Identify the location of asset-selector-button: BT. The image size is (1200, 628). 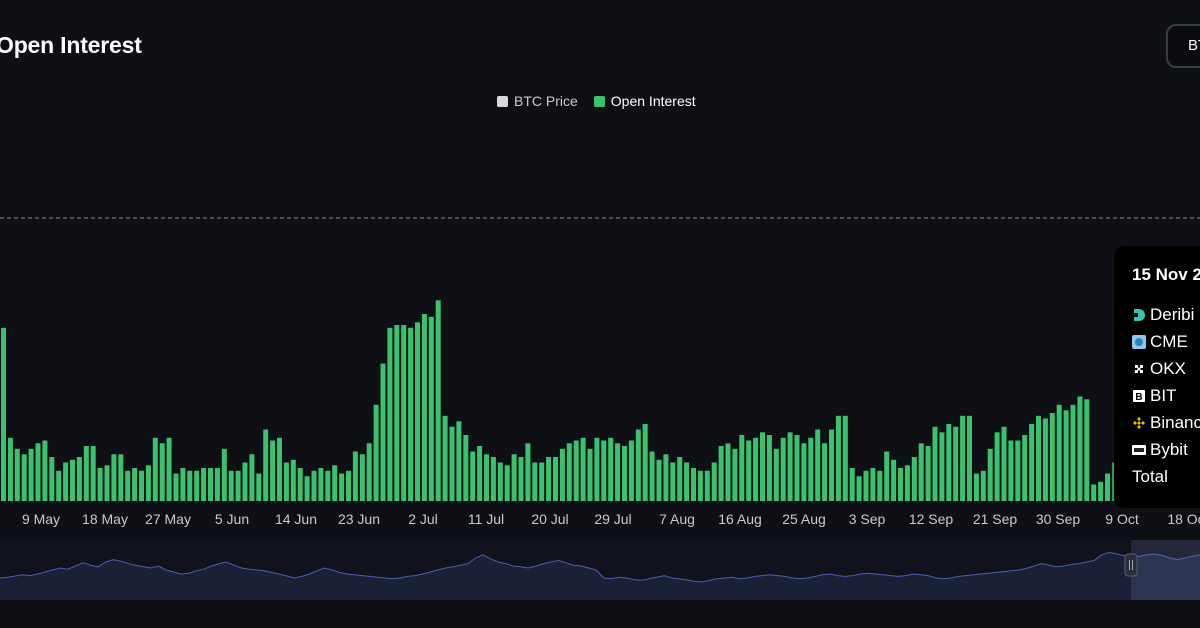
(1183, 46).